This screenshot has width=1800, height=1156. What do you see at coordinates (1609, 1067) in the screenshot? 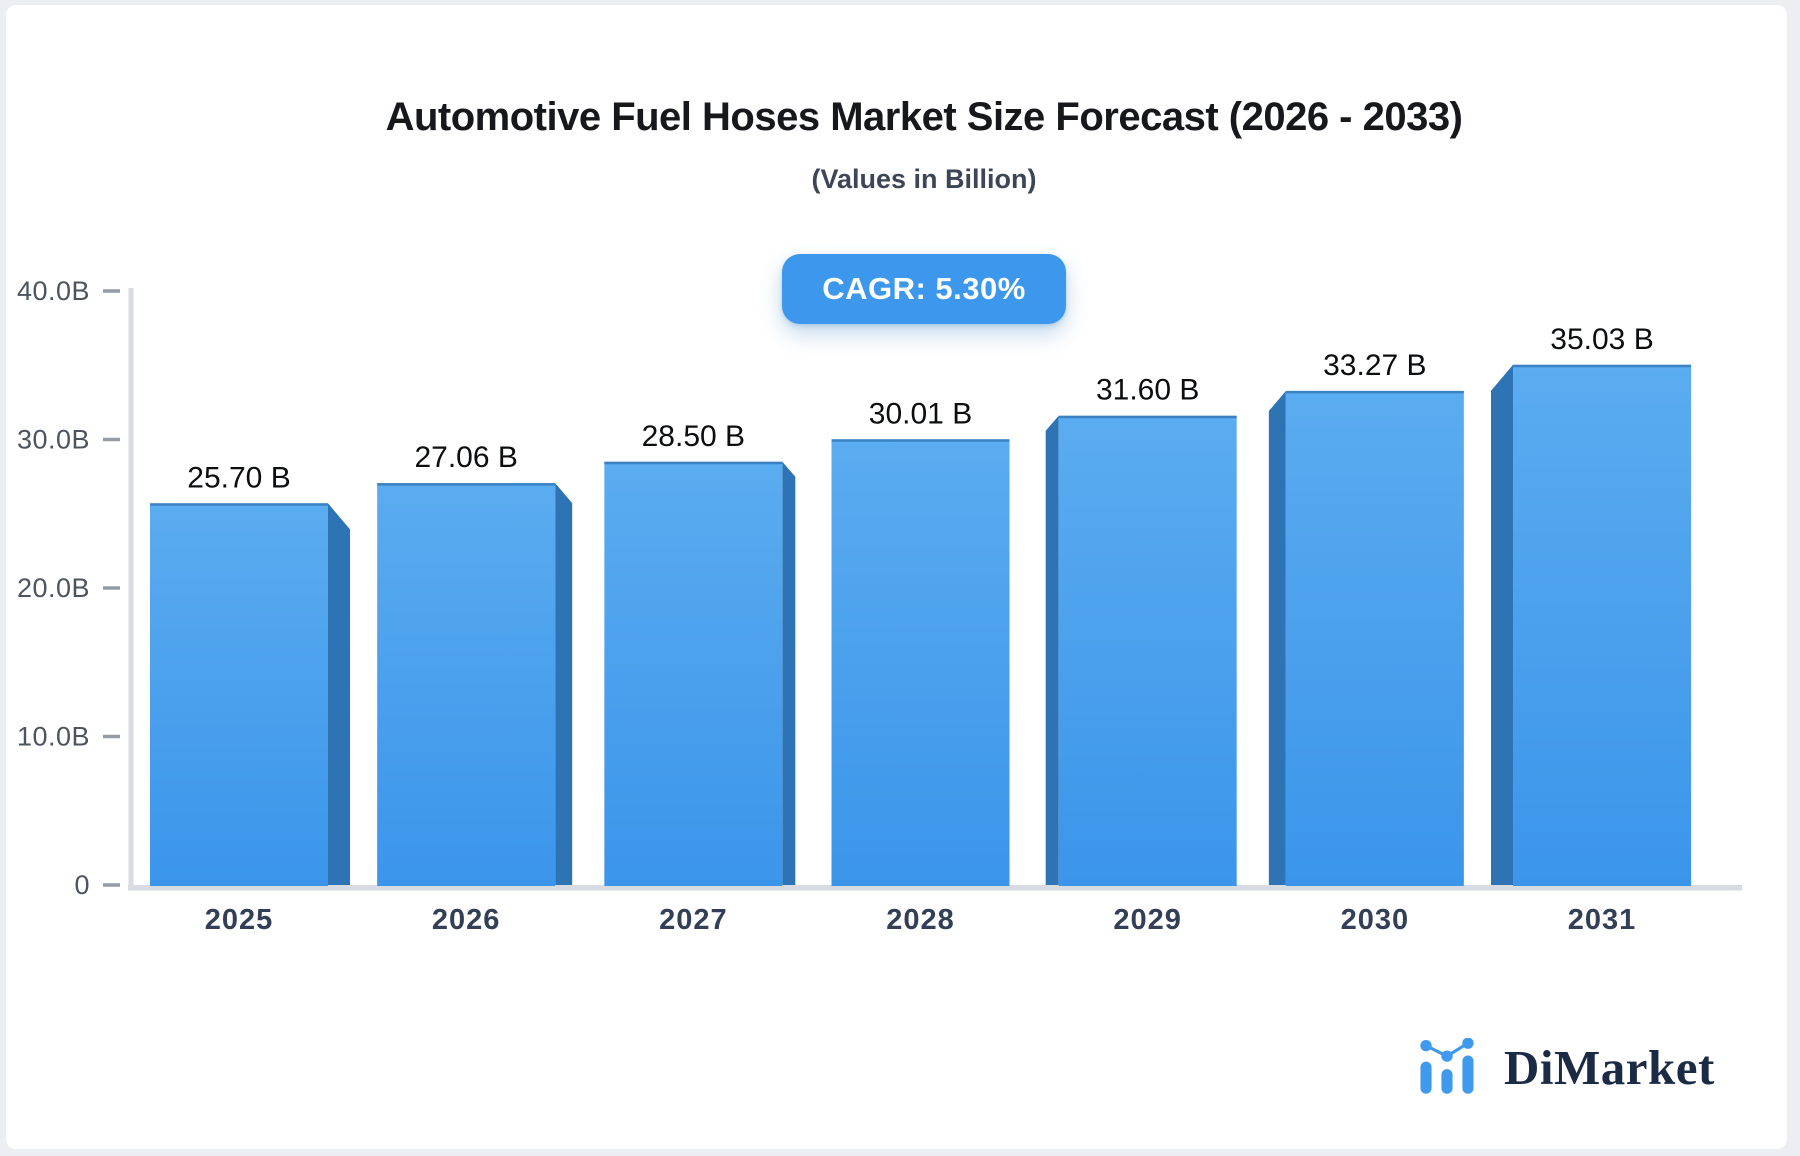
I see `brand-name: DiMarket` at bounding box center [1609, 1067].